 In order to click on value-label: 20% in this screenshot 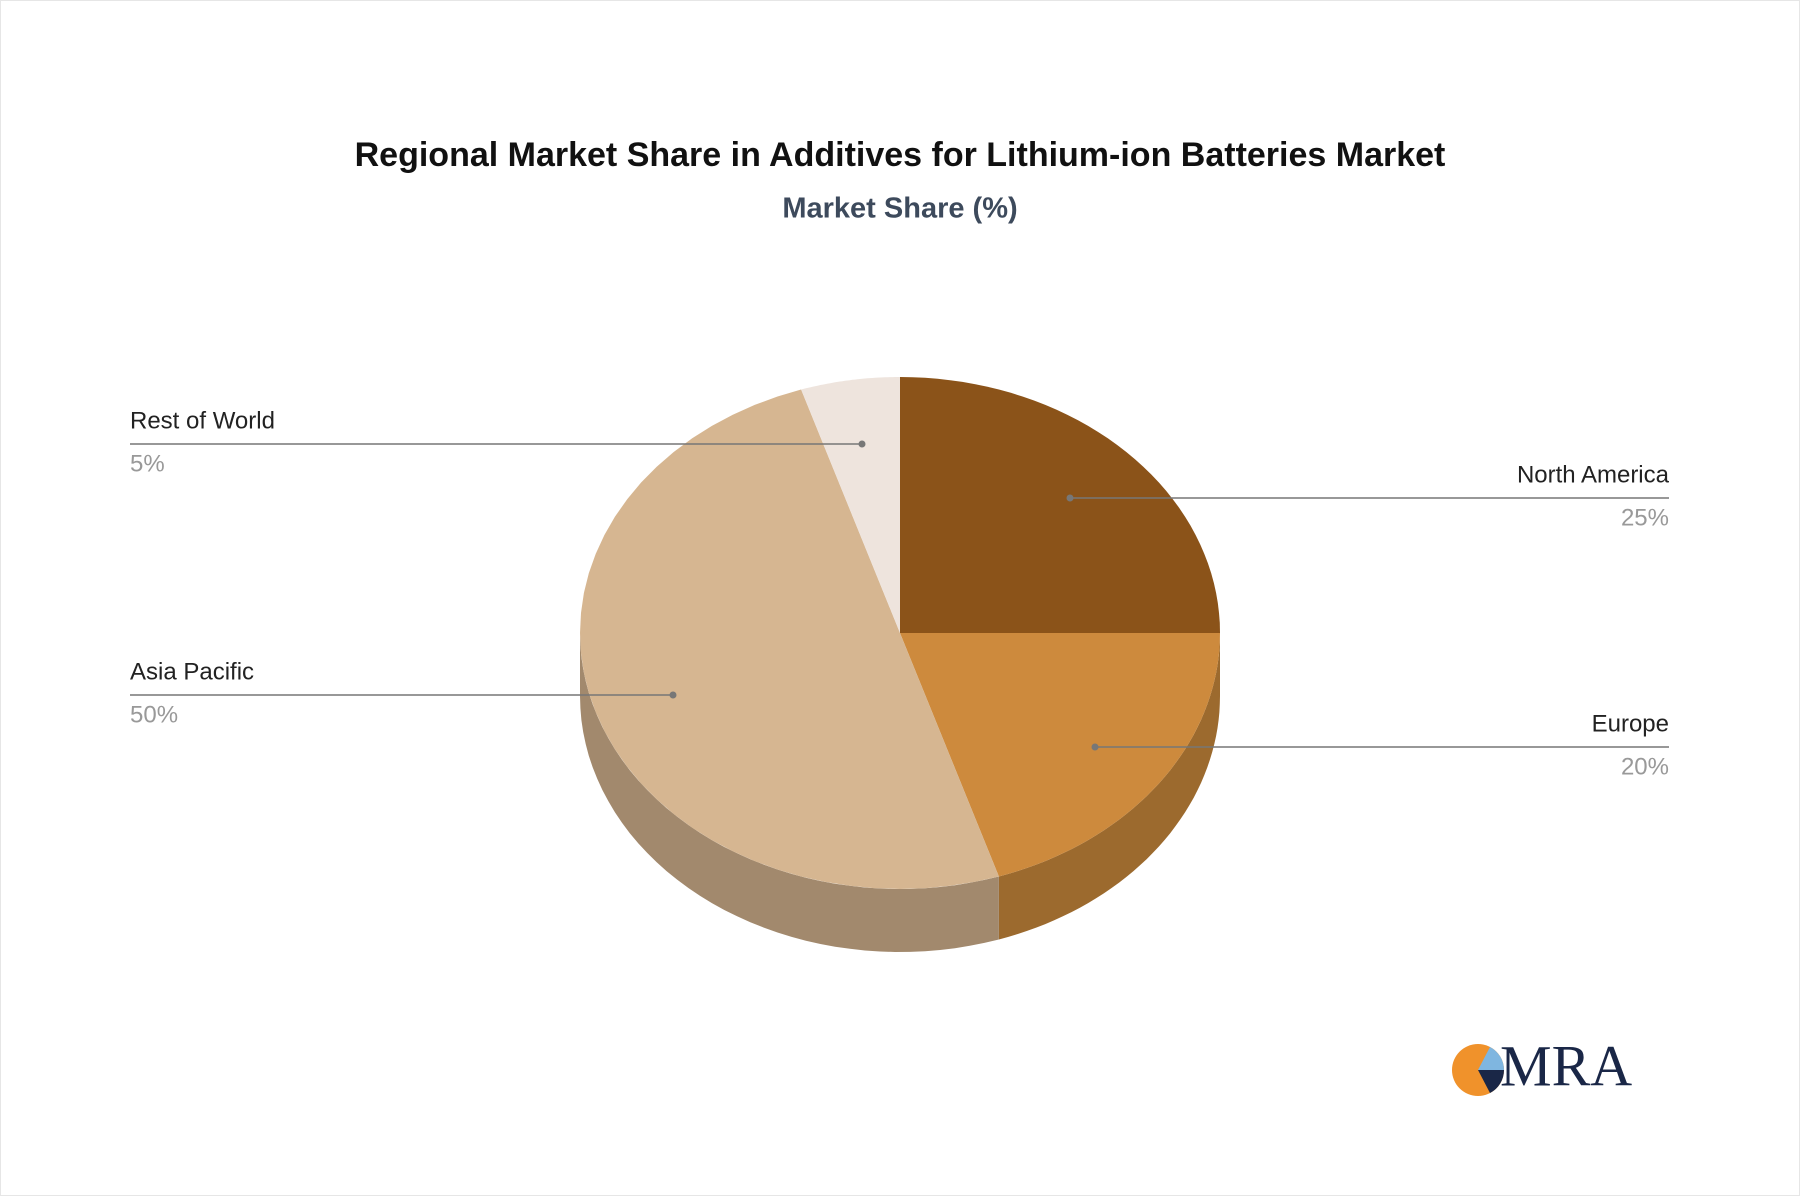, I will do `click(1645, 766)`.